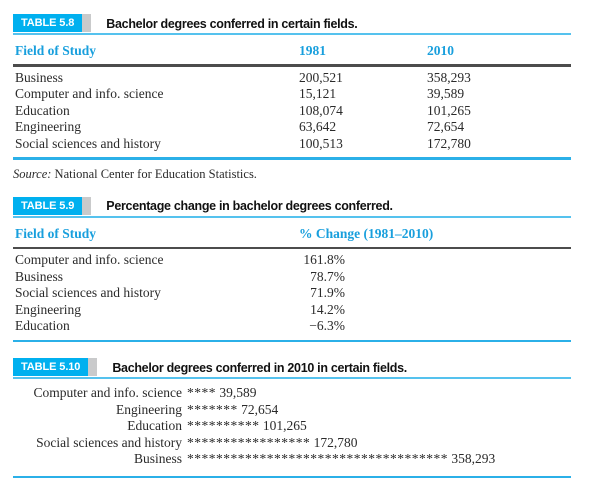  I want to click on change-cell: 14.2%, so click(327, 309).